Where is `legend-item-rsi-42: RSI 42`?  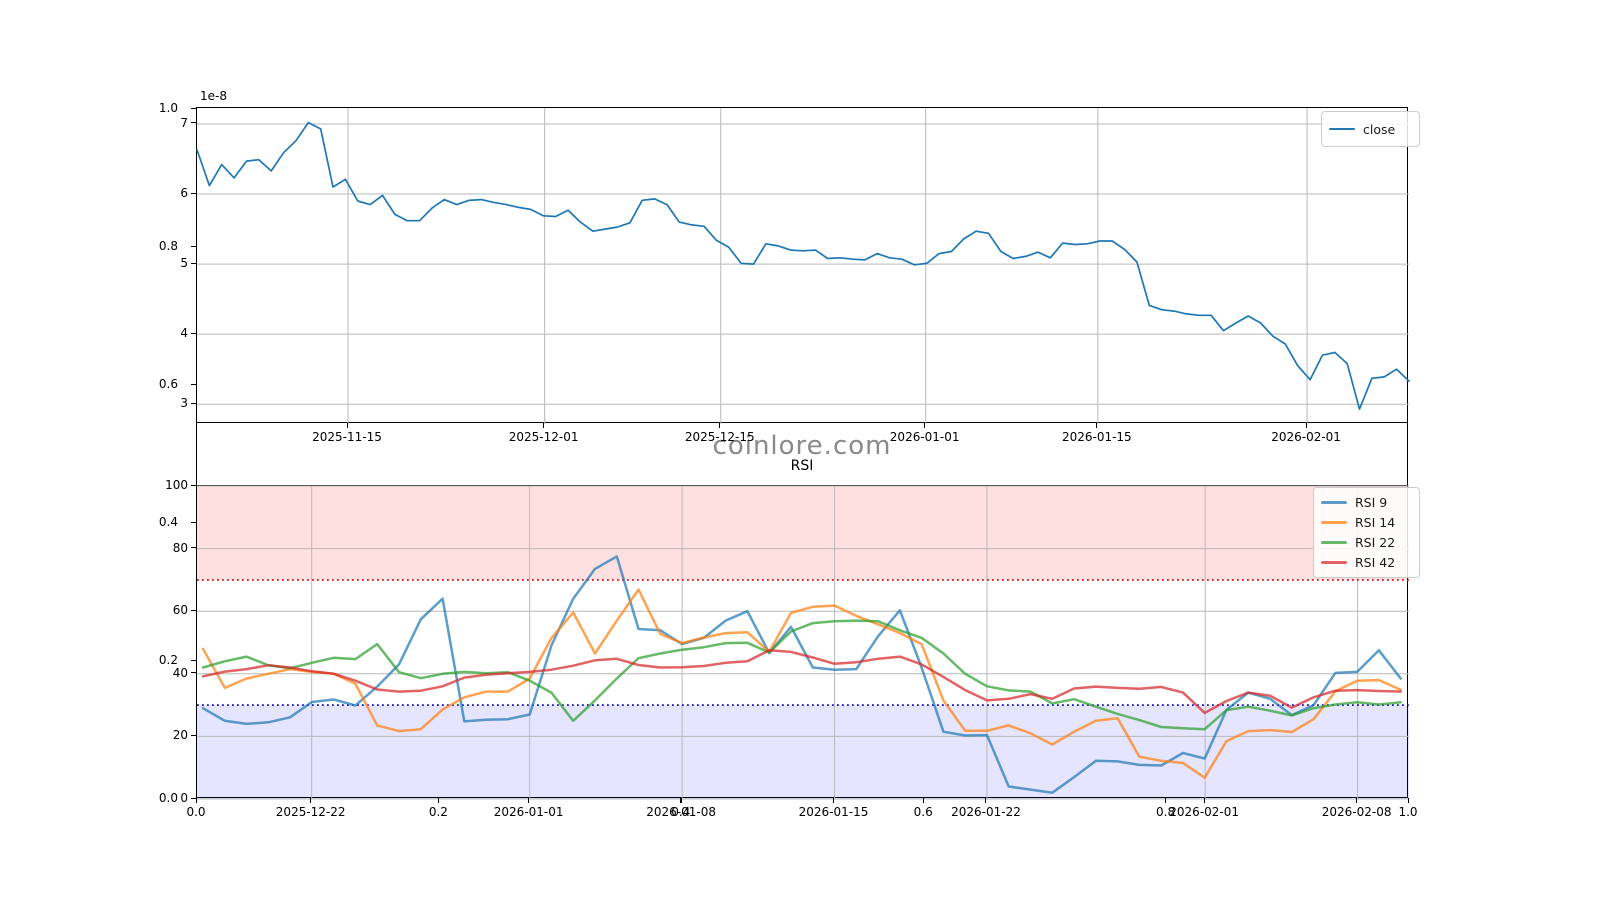 legend-item-rsi-42: RSI 42 is located at coordinates (1366, 562).